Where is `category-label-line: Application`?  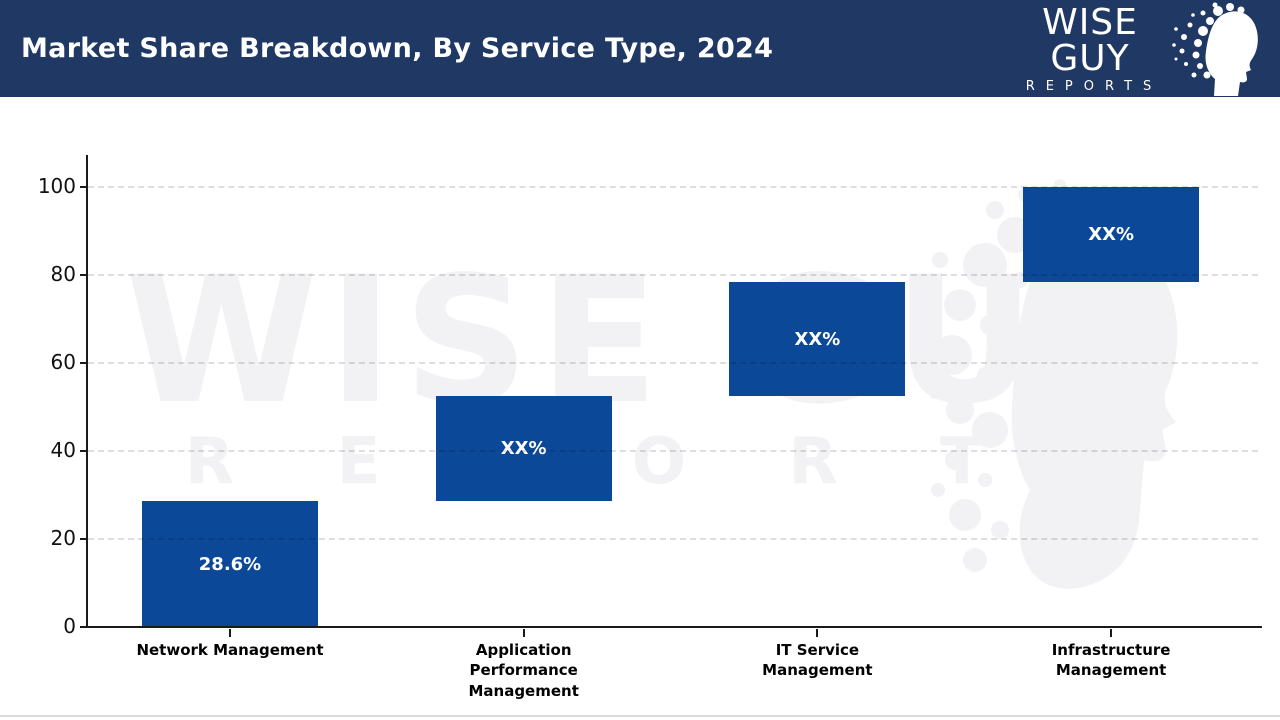
category-label-line: Application is located at coordinates (523, 650).